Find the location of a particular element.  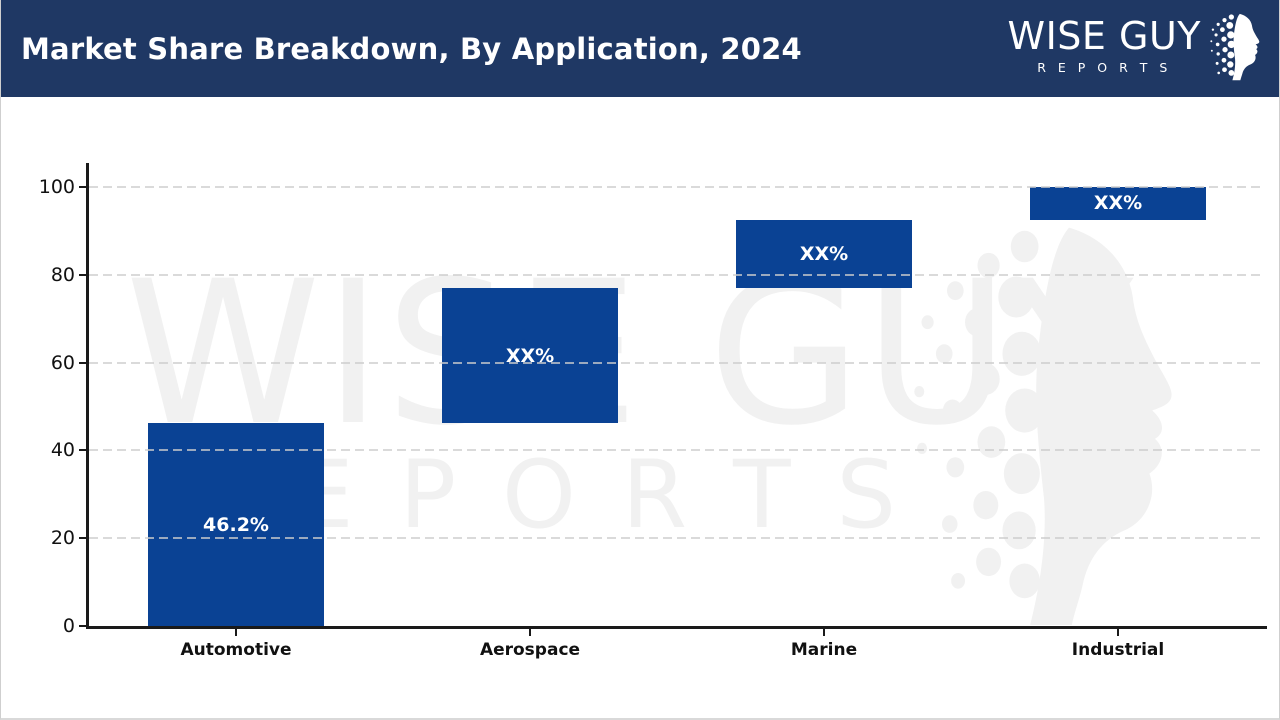

logo-face-icon is located at coordinates (1235, 47).